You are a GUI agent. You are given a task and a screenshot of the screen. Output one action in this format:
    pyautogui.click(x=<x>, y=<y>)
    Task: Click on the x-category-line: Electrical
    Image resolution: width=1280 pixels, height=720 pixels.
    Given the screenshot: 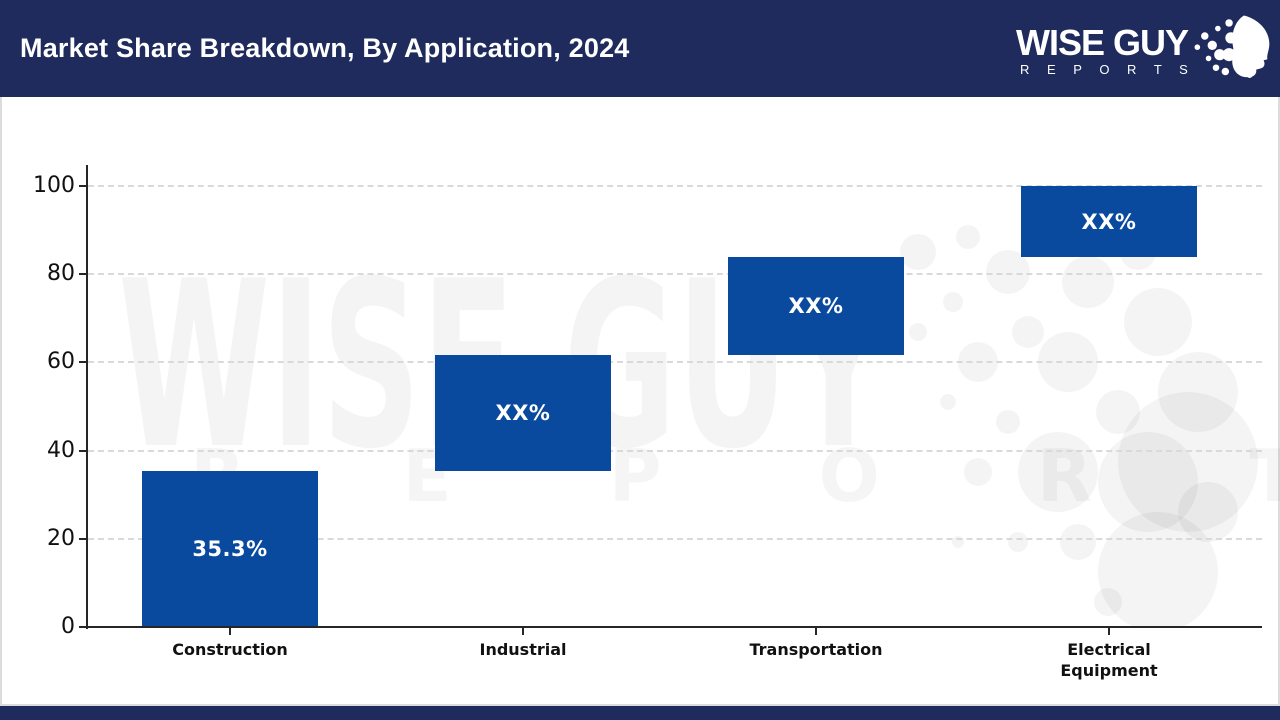 What is the action you would take?
    pyautogui.click(x=1109, y=649)
    